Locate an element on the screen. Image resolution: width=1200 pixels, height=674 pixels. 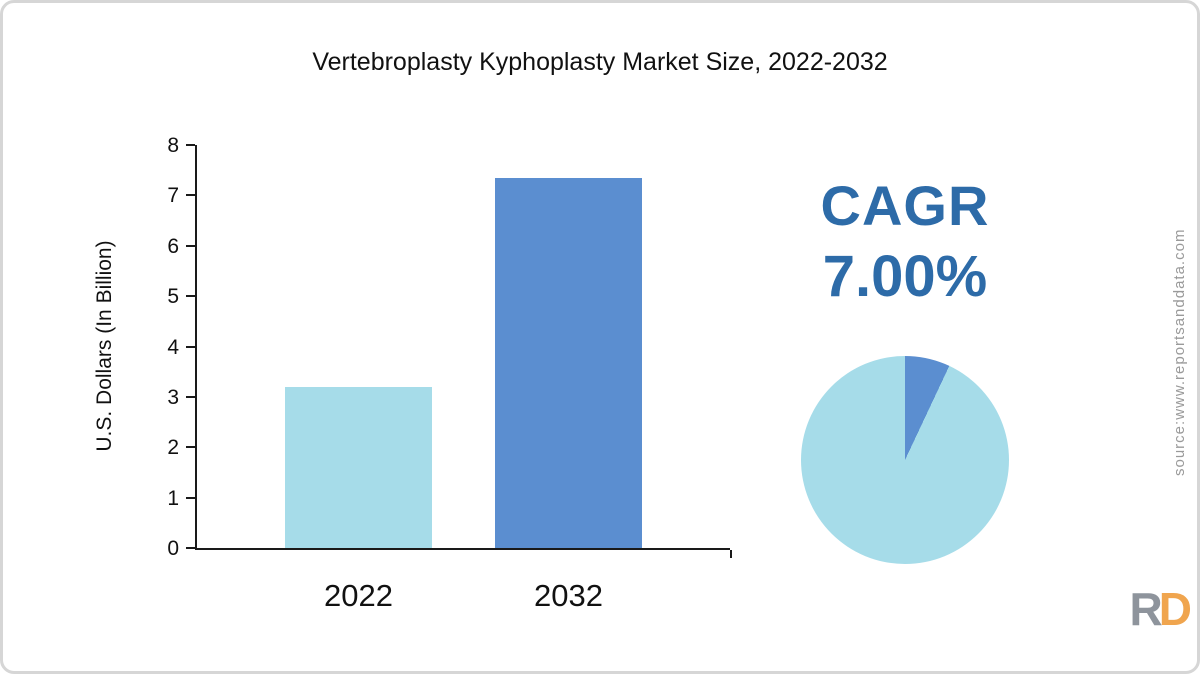
y-tick-label: 2 is located at coordinates (173, 448).